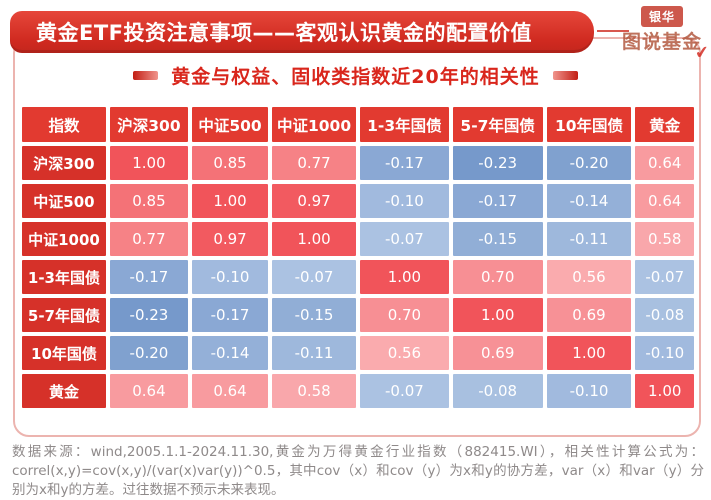 Image resolution: width=711 pixels, height=500 pixels. Describe the element at coordinates (589, 163) in the screenshot. I see `correlation-cell-r0c5: -0.20` at that location.